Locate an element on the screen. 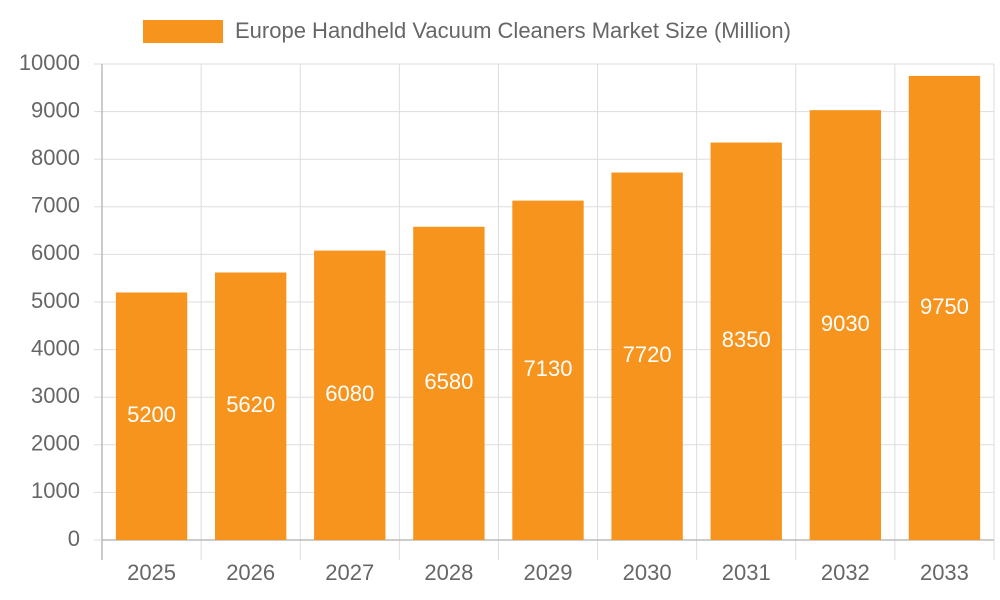 This screenshot has height=600, width=1000. data-label: 5200 is located at coordinates (151, 414).